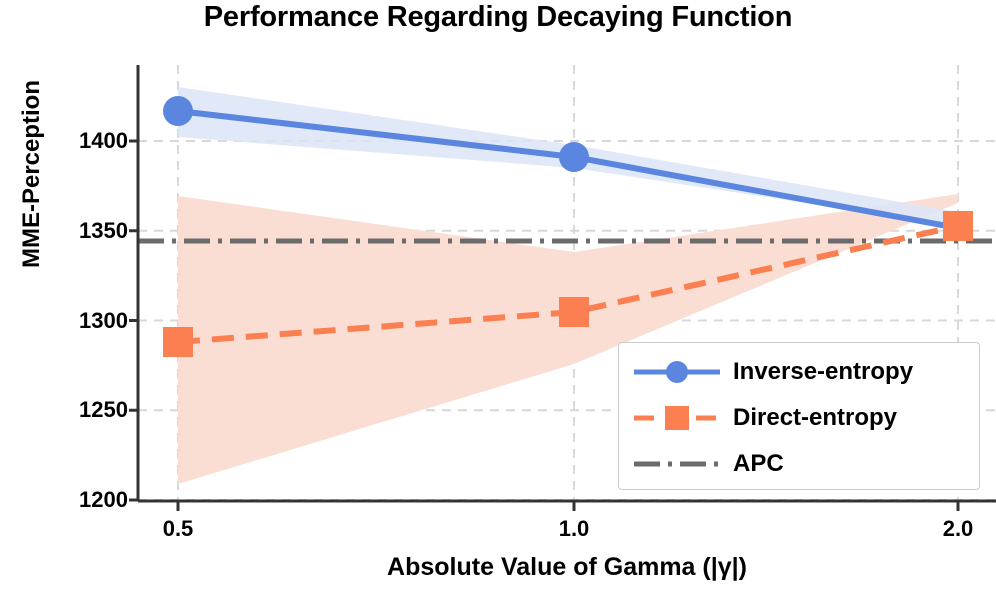  Describe the element at coordinates (958, 226) in the screenshot. I see `data-point-direct-2.0` at that location.